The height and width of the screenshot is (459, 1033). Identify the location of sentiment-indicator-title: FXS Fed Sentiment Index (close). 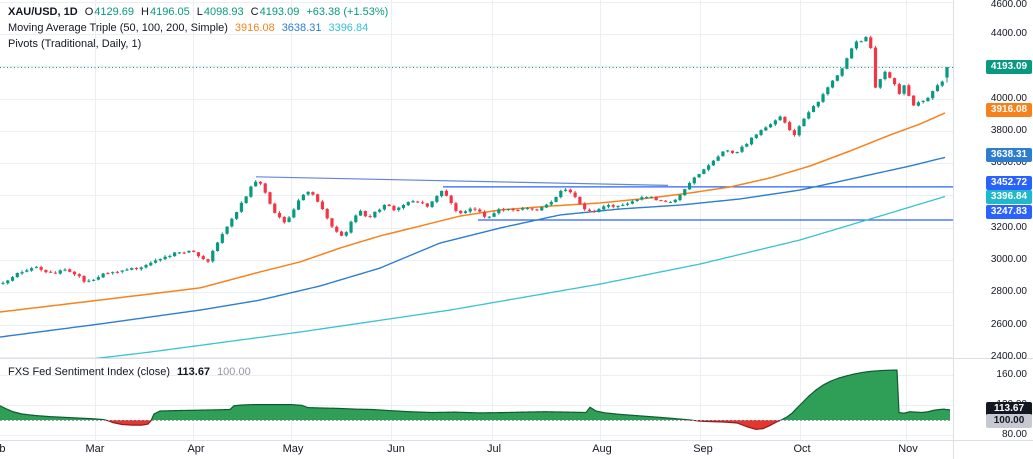
(89, 372).